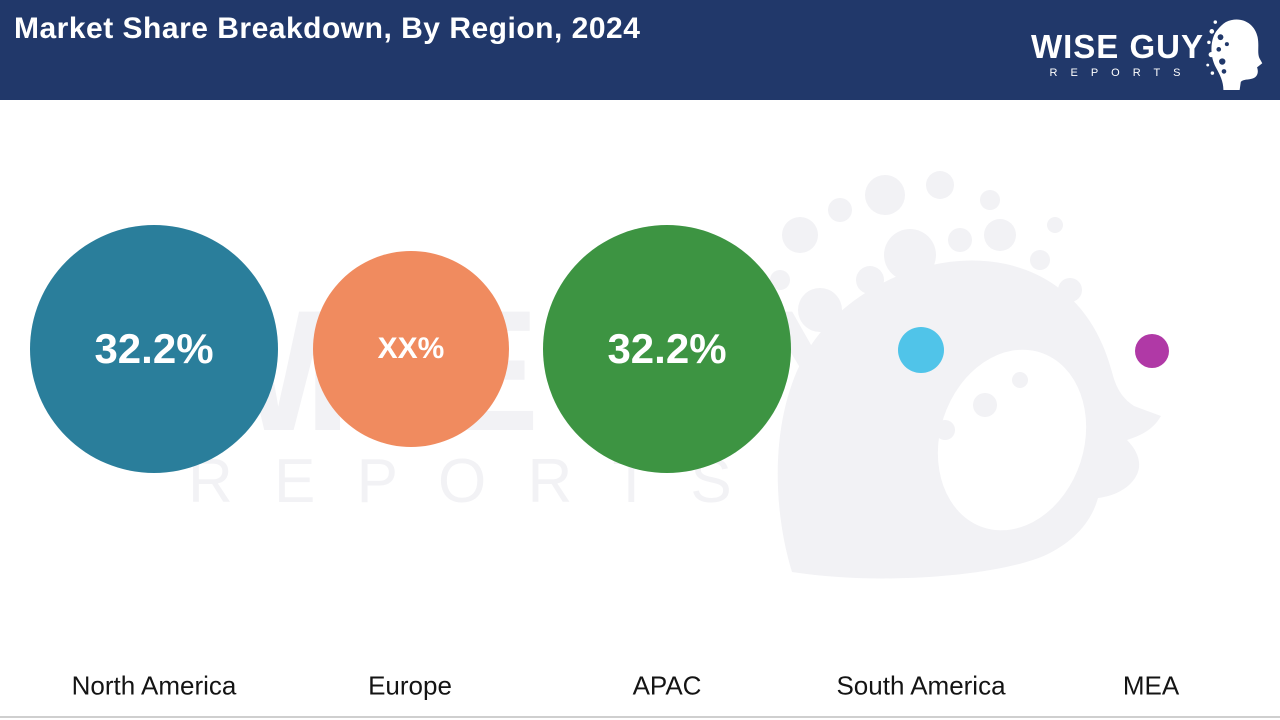 This screenshot has width=1280, height=720. What do you see at coordinates (921, 350) in the screenshot?
I see `bubble-south-america` at bounding box center [921, 350].